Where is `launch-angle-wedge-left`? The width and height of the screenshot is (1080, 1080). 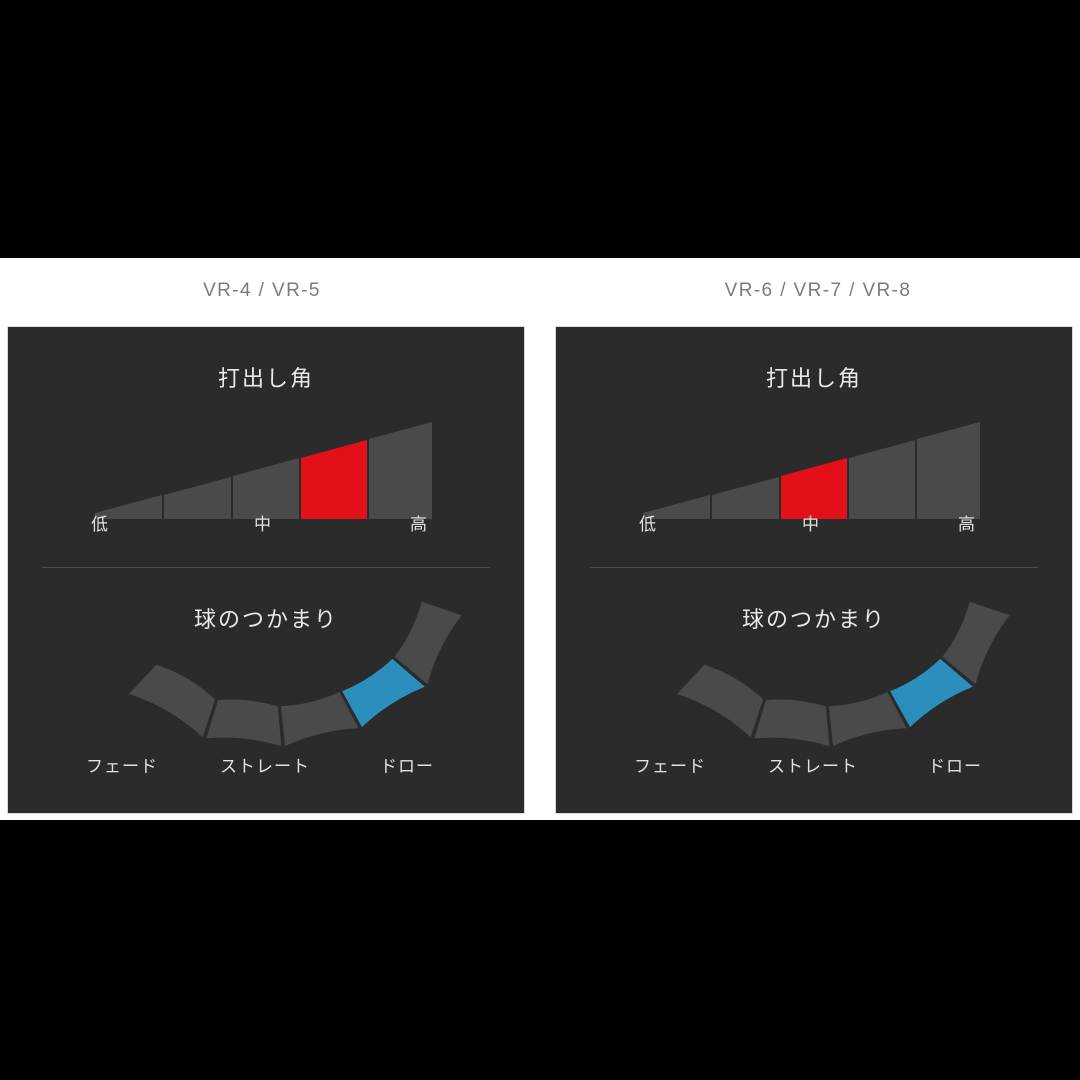
launch-angle-wedge-left is located at coordinates (263, 470).